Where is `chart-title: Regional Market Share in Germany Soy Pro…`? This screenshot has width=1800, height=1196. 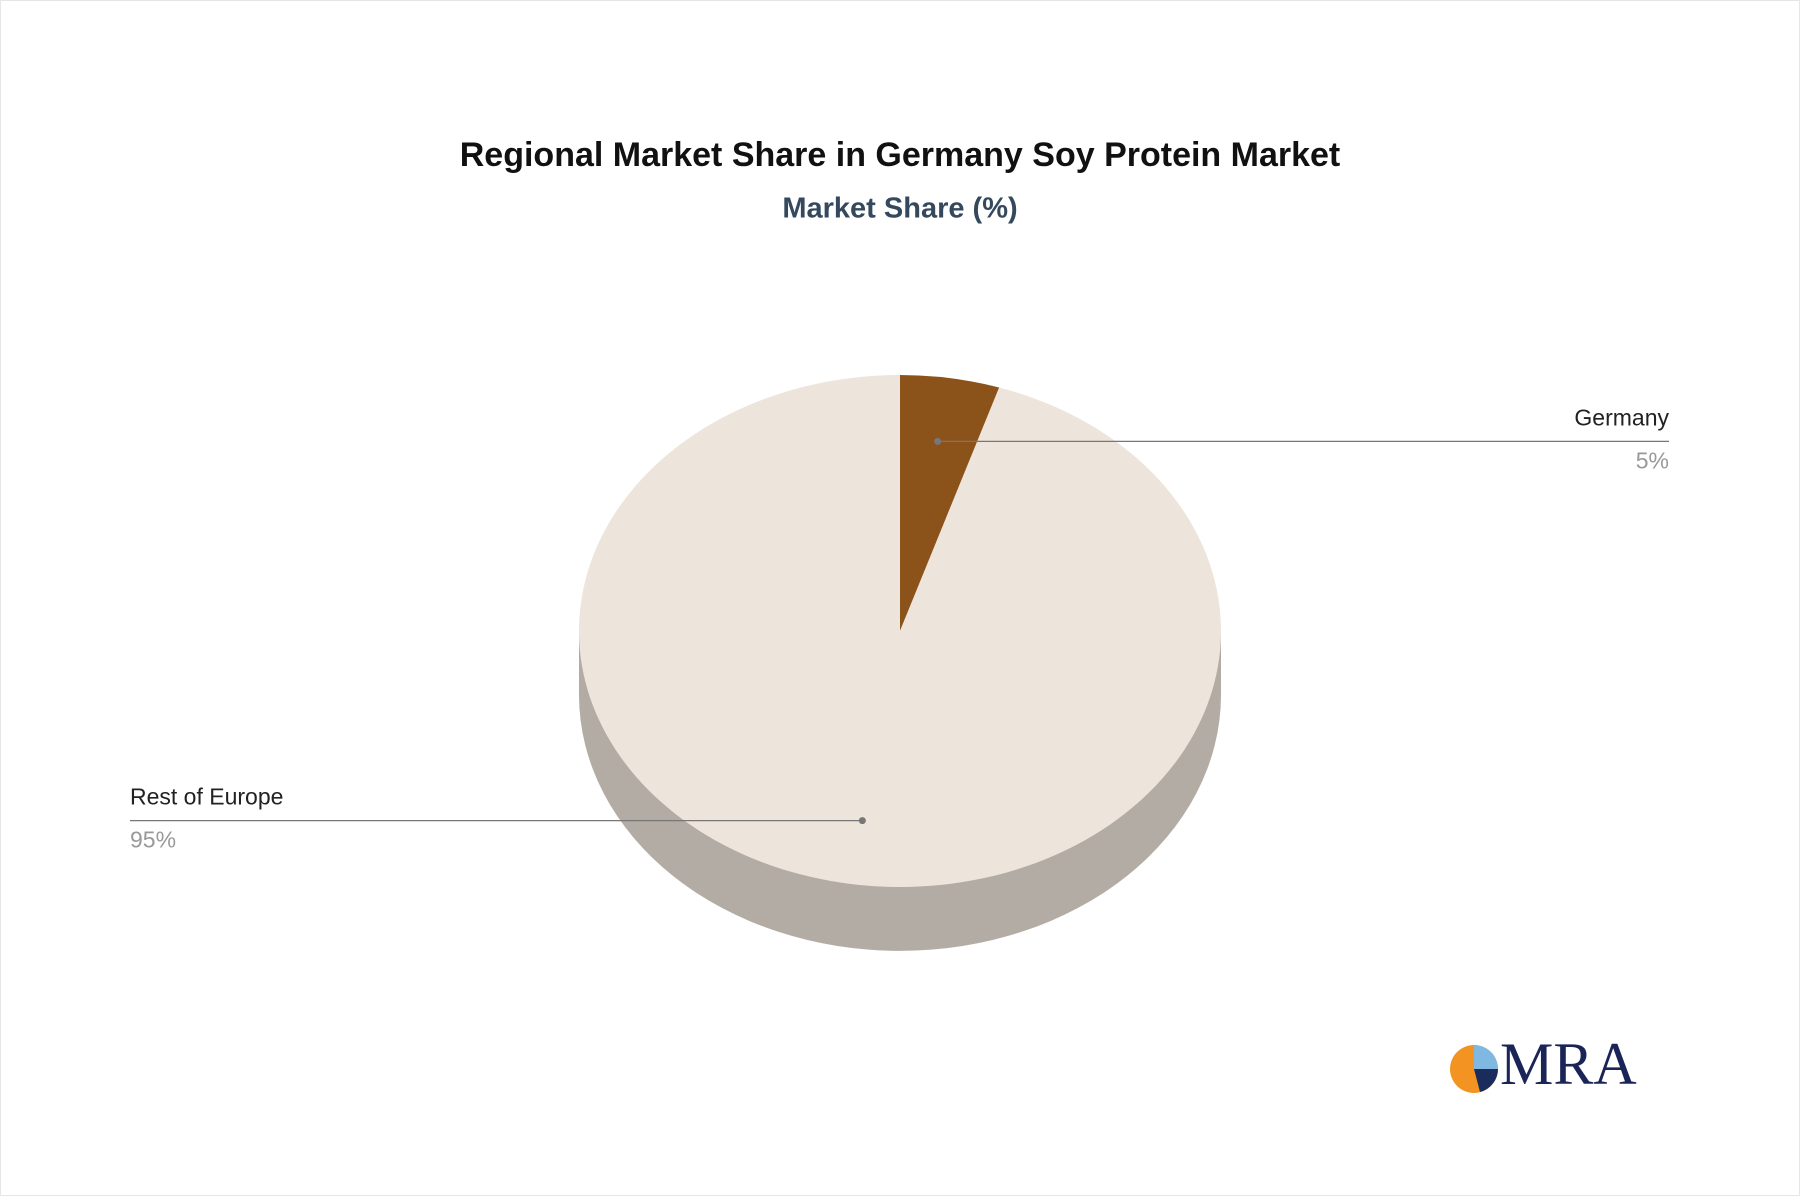 chart-title: Regional Market Share in Germany Soy Pro… is located at coordinates (900, 155).